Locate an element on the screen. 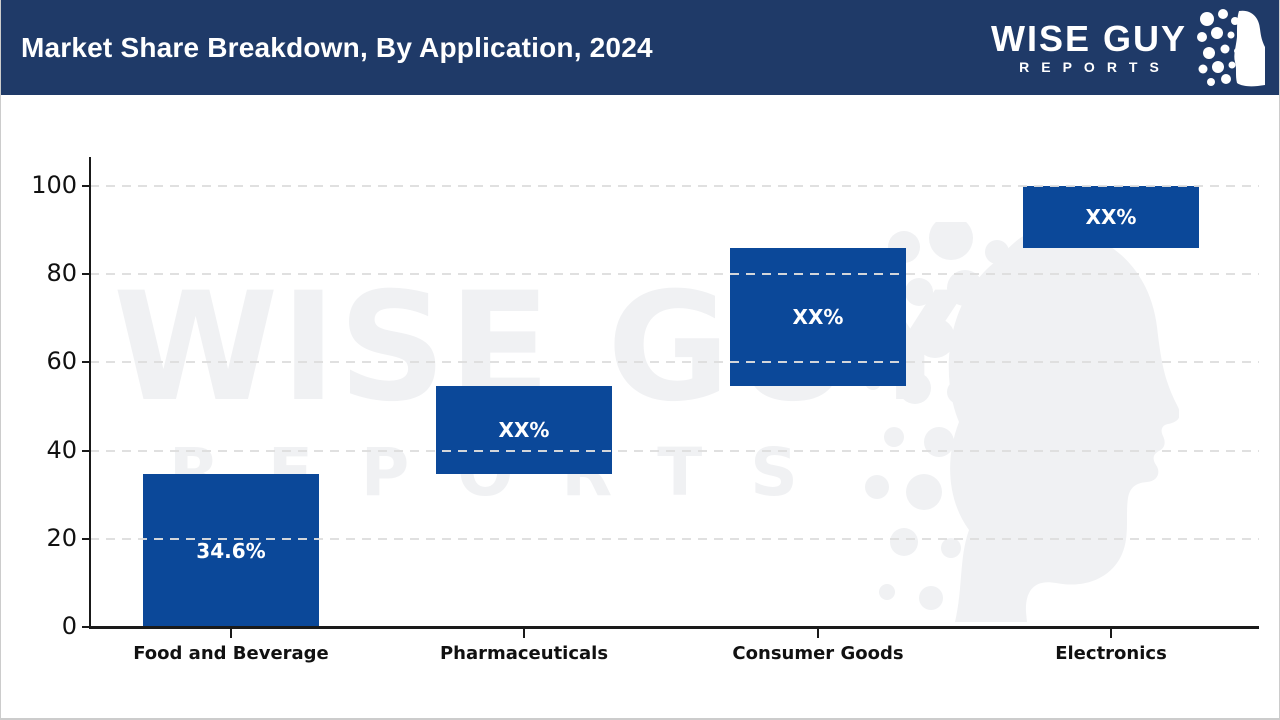  x-axis is located at coordinates (674, 627).